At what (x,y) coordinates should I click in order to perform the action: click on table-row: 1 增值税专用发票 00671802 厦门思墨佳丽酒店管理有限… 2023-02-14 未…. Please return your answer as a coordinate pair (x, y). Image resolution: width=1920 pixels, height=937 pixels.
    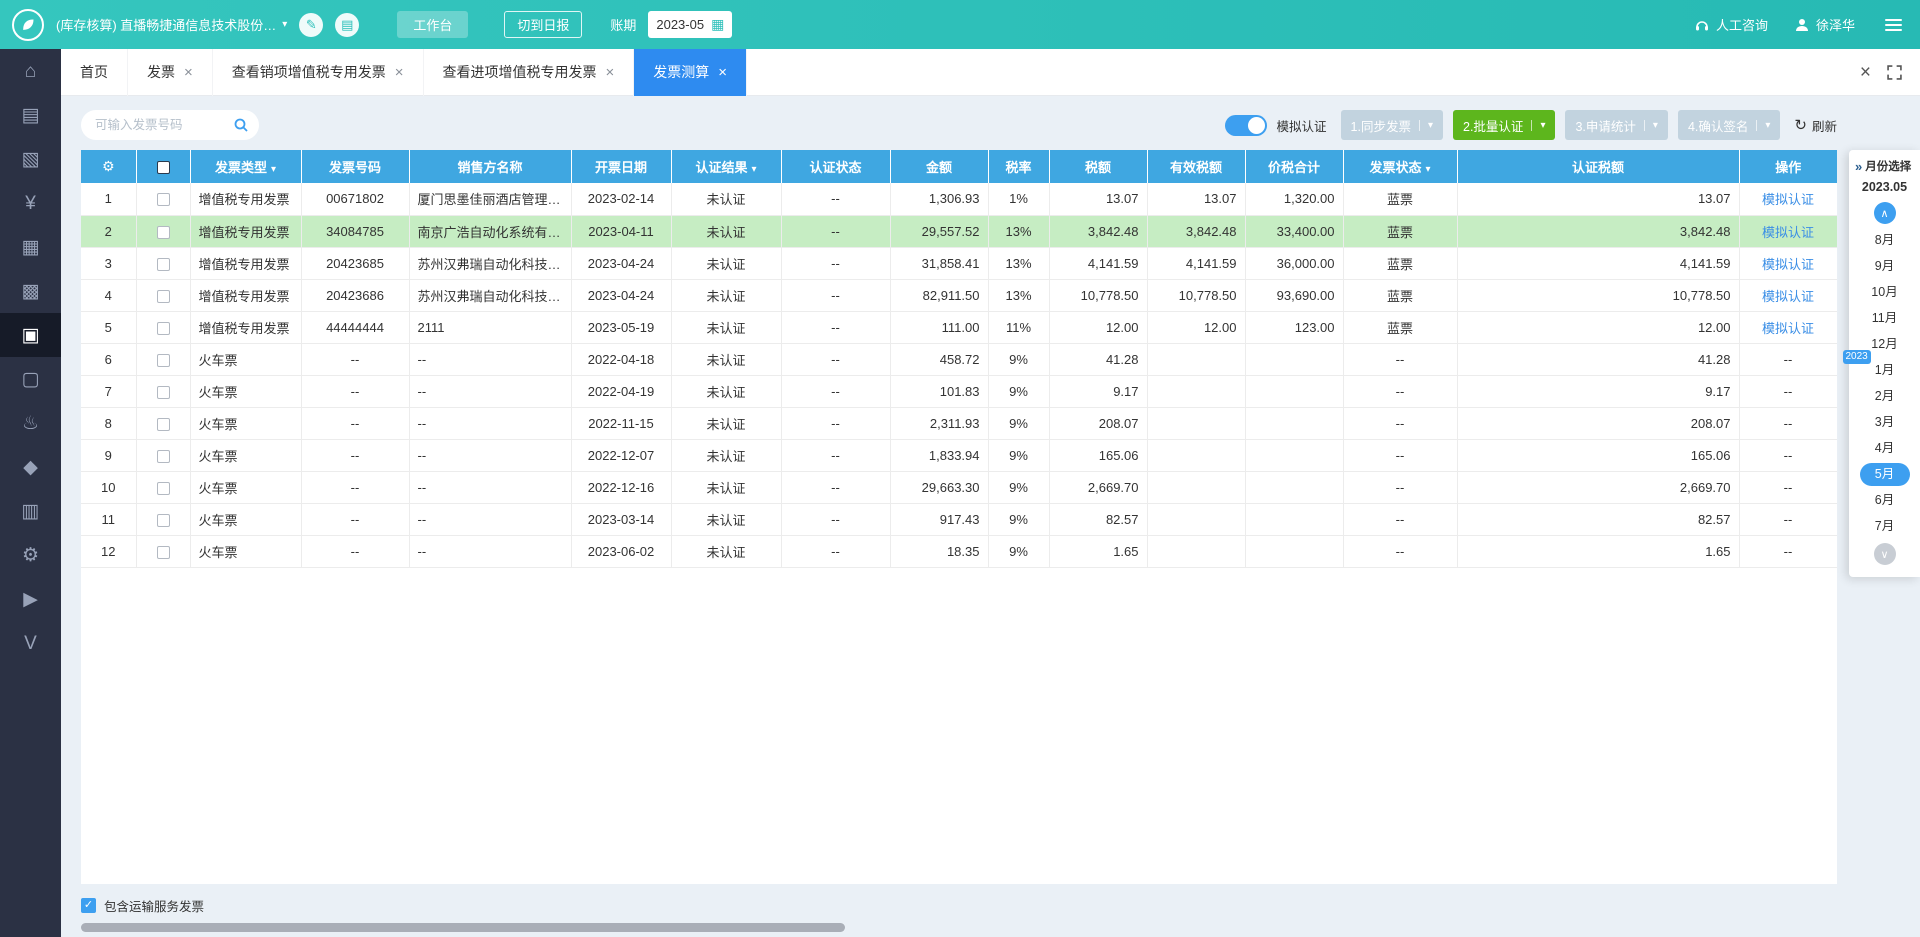
    Looking at the image, I should click on (959, 199).